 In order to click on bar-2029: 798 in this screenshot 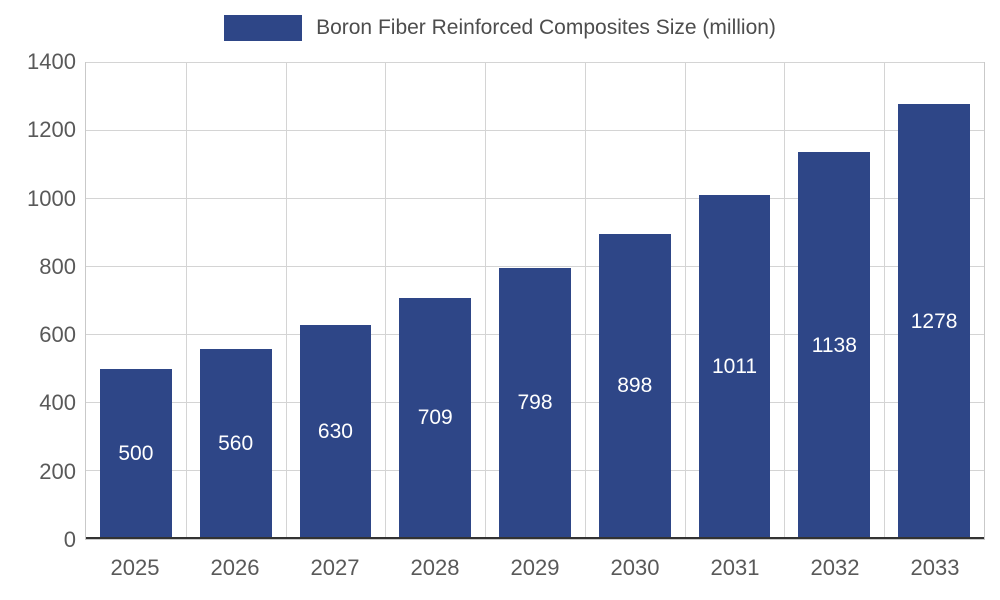, I will do `click(535, 403)`.